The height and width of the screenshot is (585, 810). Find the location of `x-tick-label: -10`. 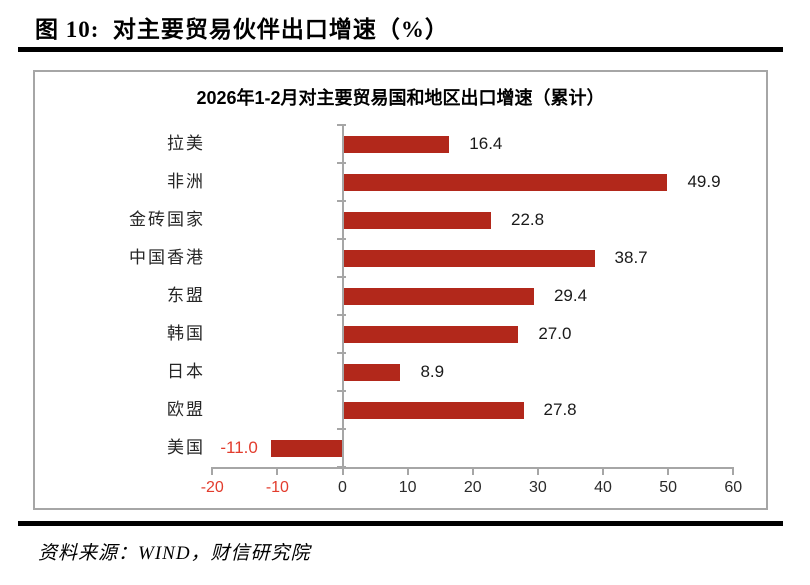

x-tick-label: -10 is located at coordinates (277, 487).